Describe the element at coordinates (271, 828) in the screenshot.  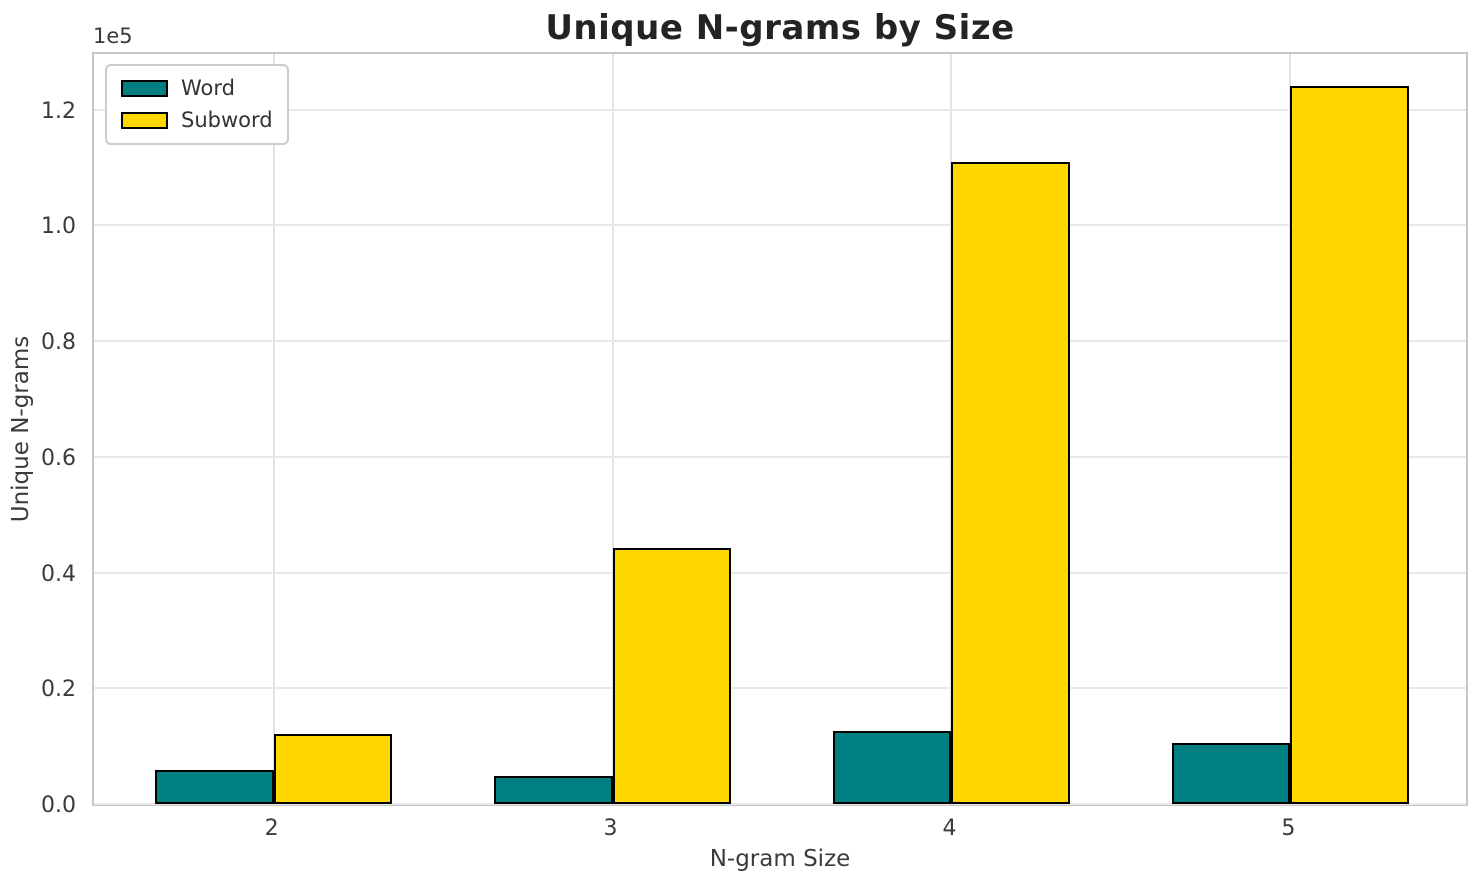
I see `x-tick-label-2: 2` at that location.